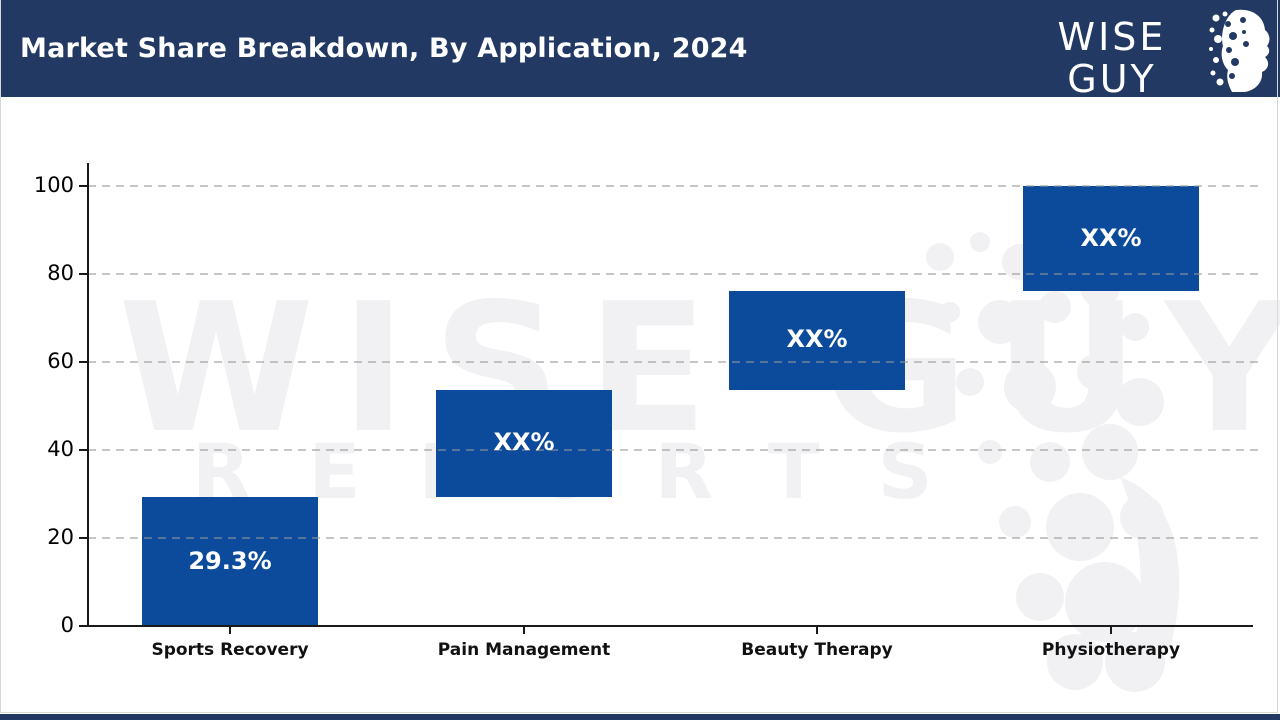 This screenshot has height=720, width=1280. Describe the element at coordinates (230, 650) in the screenshot. I see `x-tick-label-sports-recovery: Sports Recovery` at that location.